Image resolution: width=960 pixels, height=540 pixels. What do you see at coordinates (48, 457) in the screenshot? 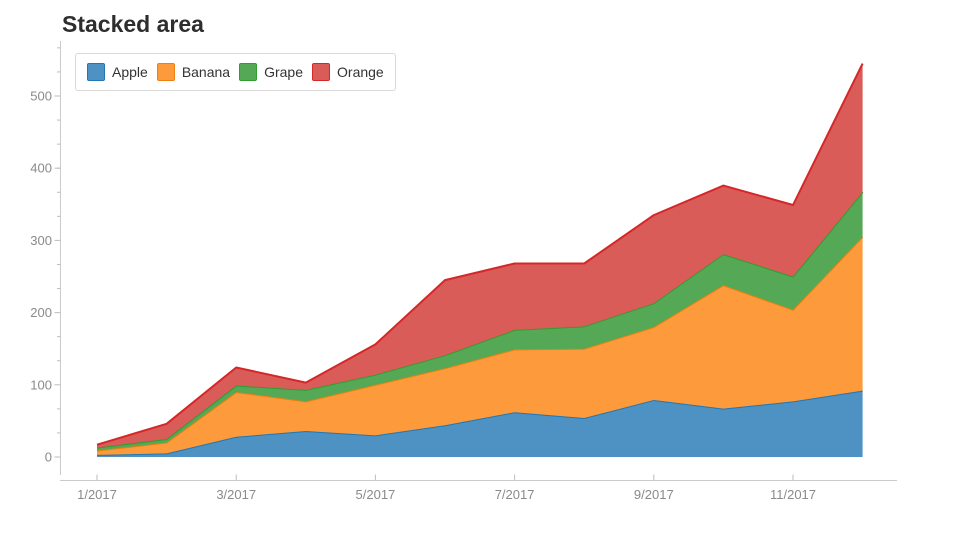
I see `y-tick-label: 0` at bounding box center [48, 457].